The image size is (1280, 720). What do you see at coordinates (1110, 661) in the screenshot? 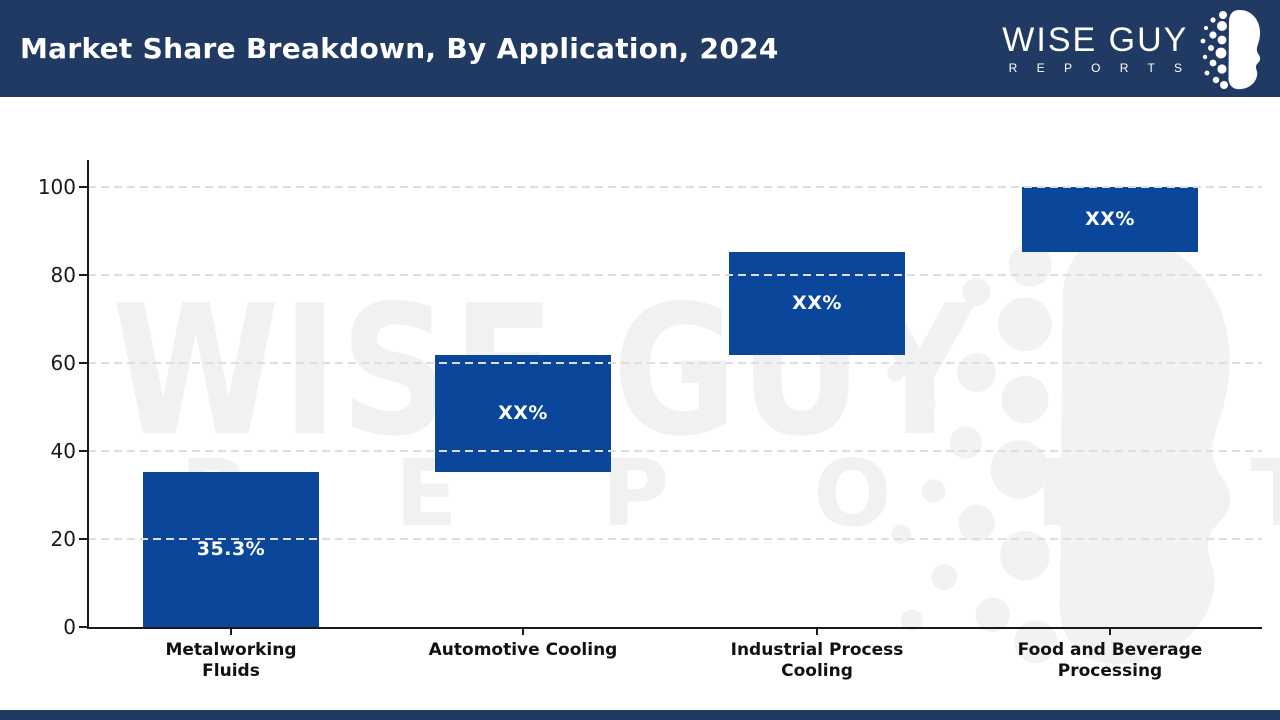
I see `x-category-label: Food and Beverage Processing` at bounding box center [1110, 661].